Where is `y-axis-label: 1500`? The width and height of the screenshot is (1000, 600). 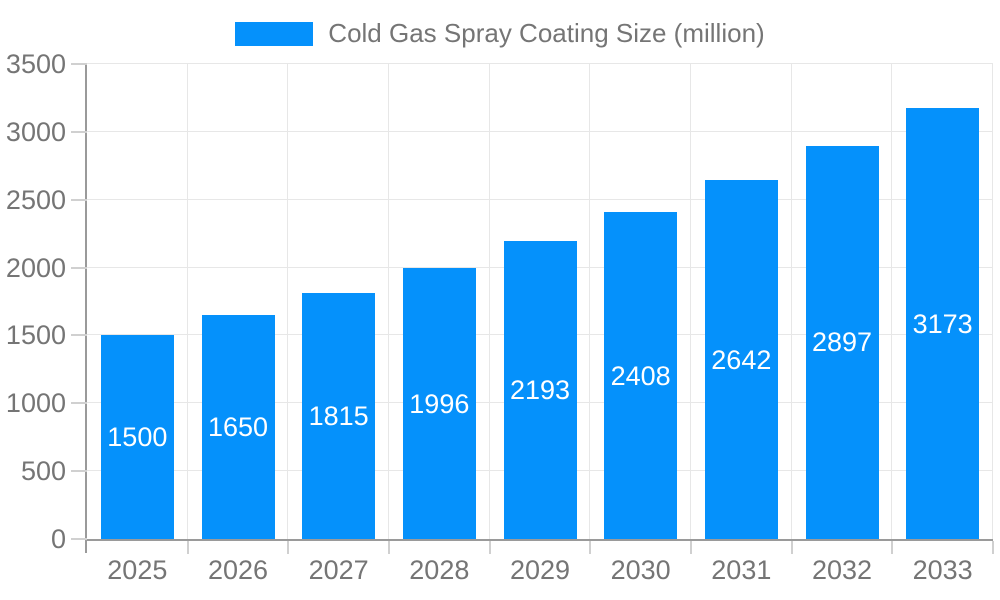
y-axis-label: 1500 is located at coordinates (35, 335).